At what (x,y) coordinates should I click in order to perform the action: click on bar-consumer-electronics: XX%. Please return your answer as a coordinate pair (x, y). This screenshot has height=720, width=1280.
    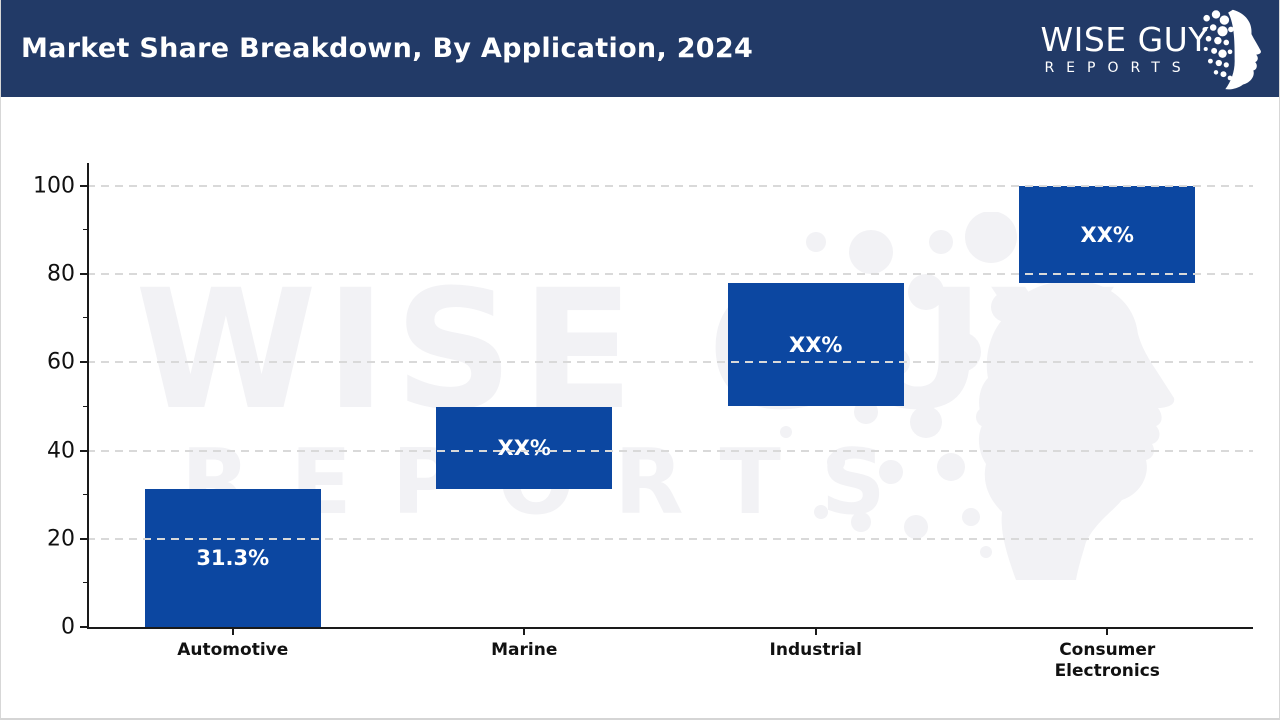
    Looking at the image, I should click on (1107, 235).